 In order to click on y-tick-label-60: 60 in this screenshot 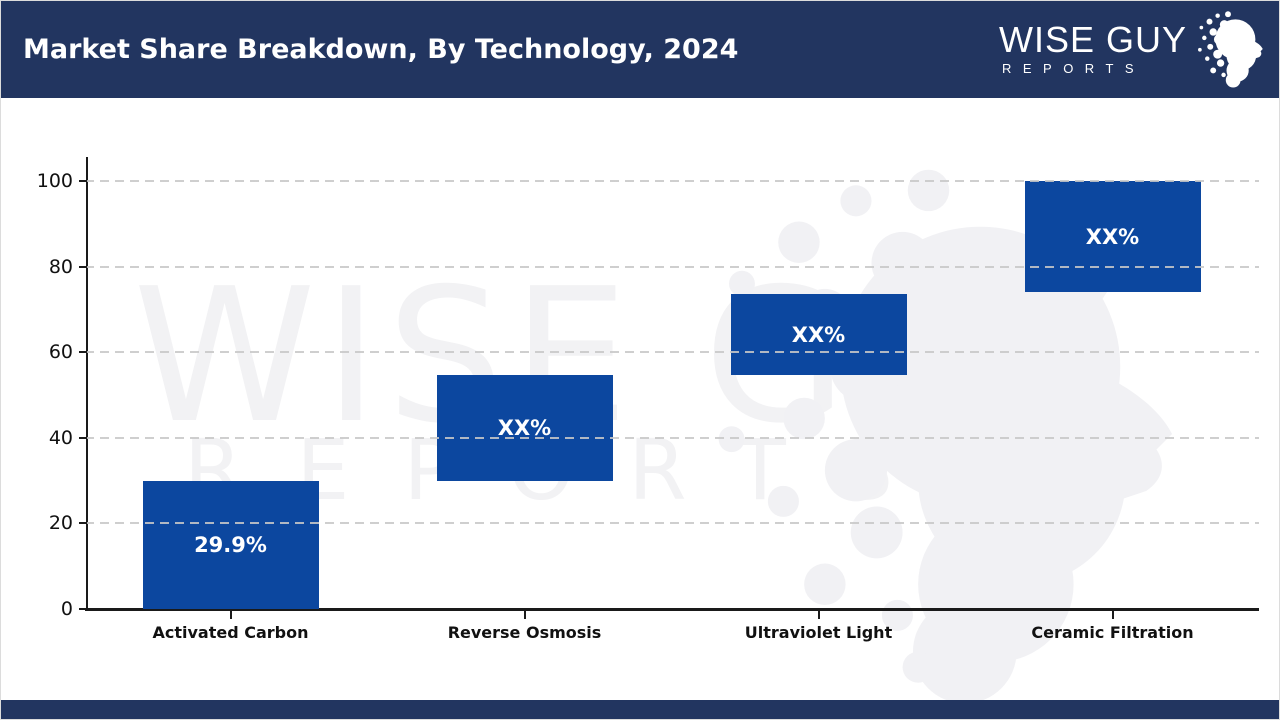, I will do `click(60, 352)`.